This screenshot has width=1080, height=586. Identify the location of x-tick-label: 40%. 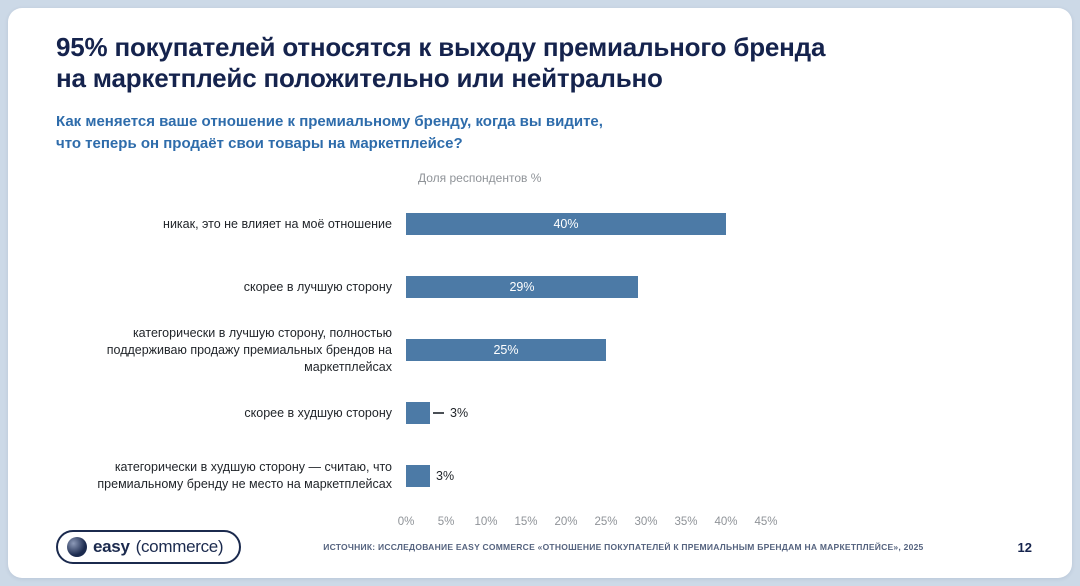
(726, 521).